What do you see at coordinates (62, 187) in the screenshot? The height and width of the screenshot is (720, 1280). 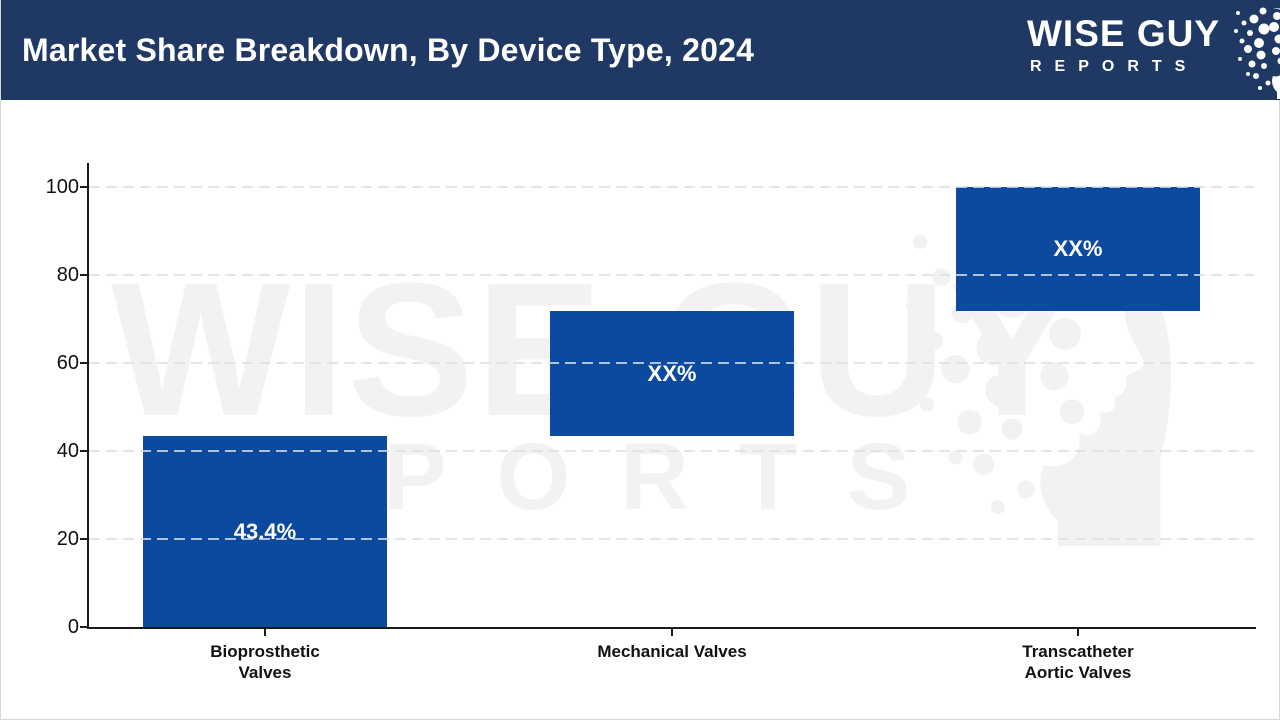 I see `y-tick-label: 100` at bounding box center [62, 187].